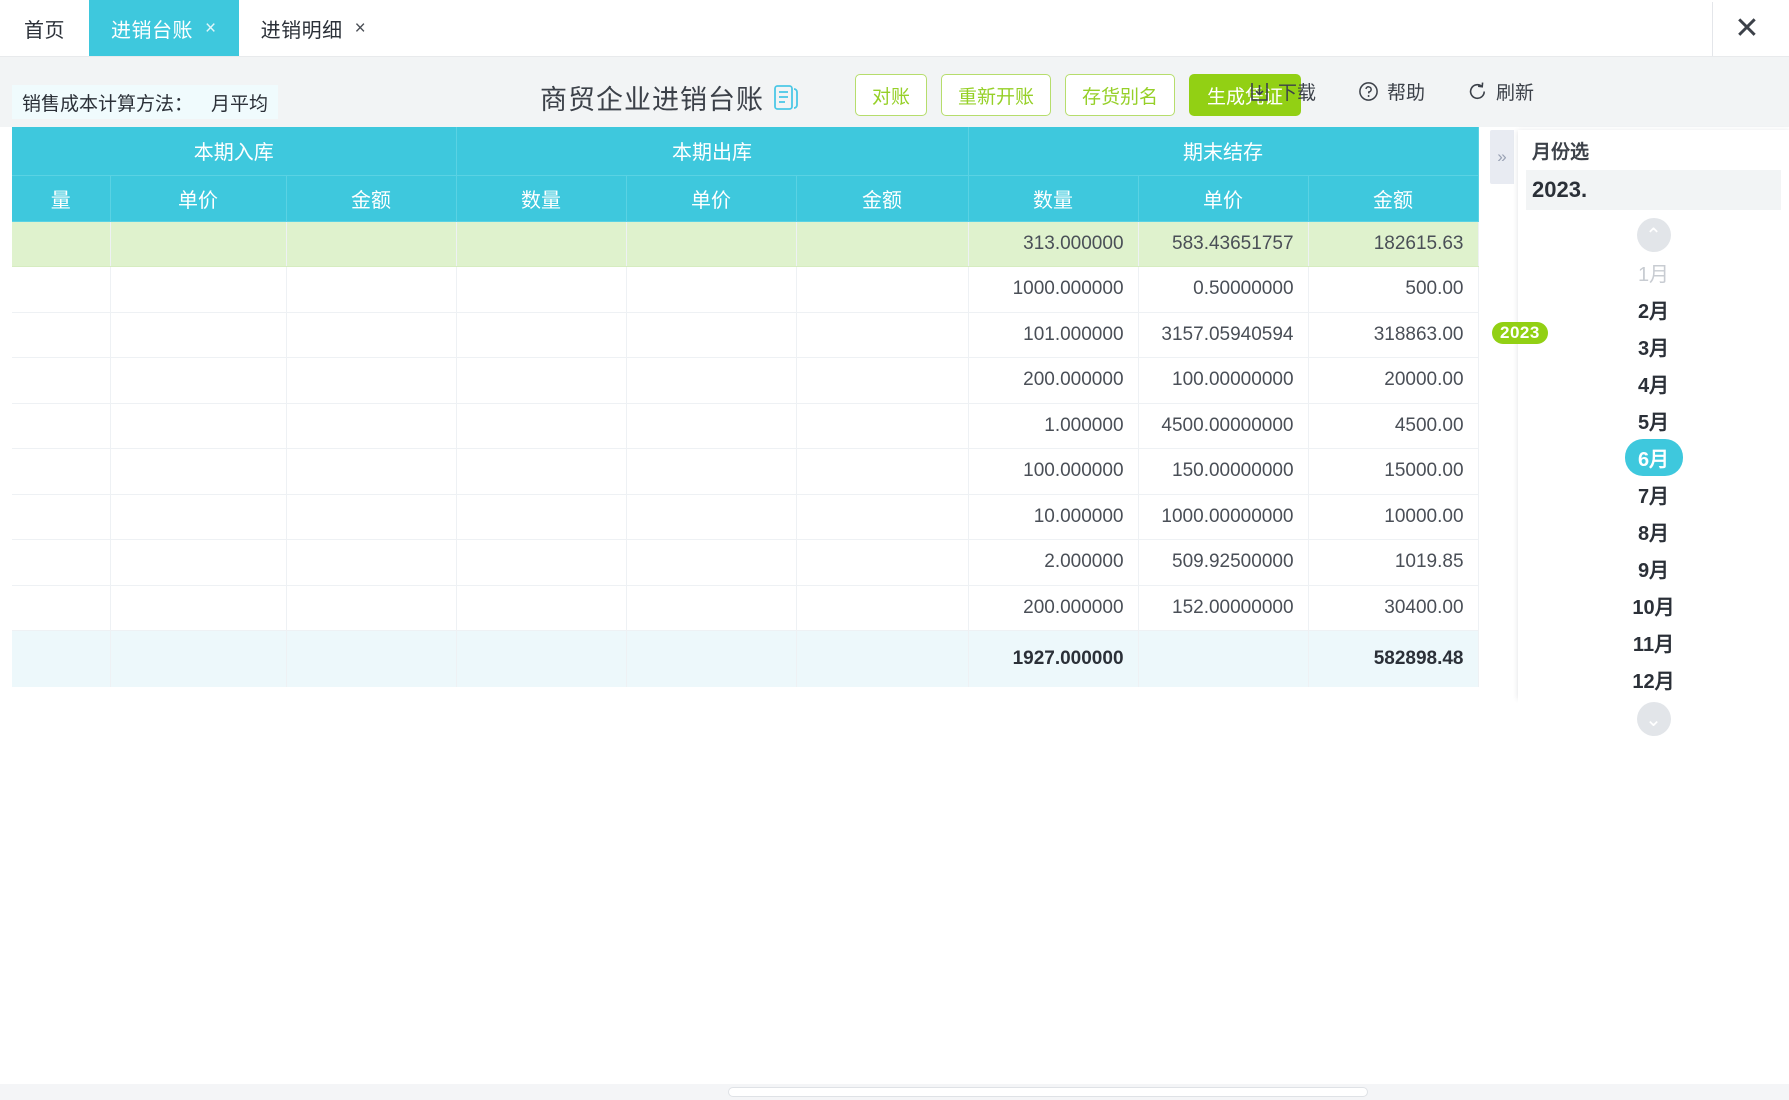 Image resolution: width=1789 pixels, height=1100 pixels. What do you see at coordinates (882, 198) in the screenshot?
I see `col-header-out-amount: 金额` at bounding box center [882, 198].